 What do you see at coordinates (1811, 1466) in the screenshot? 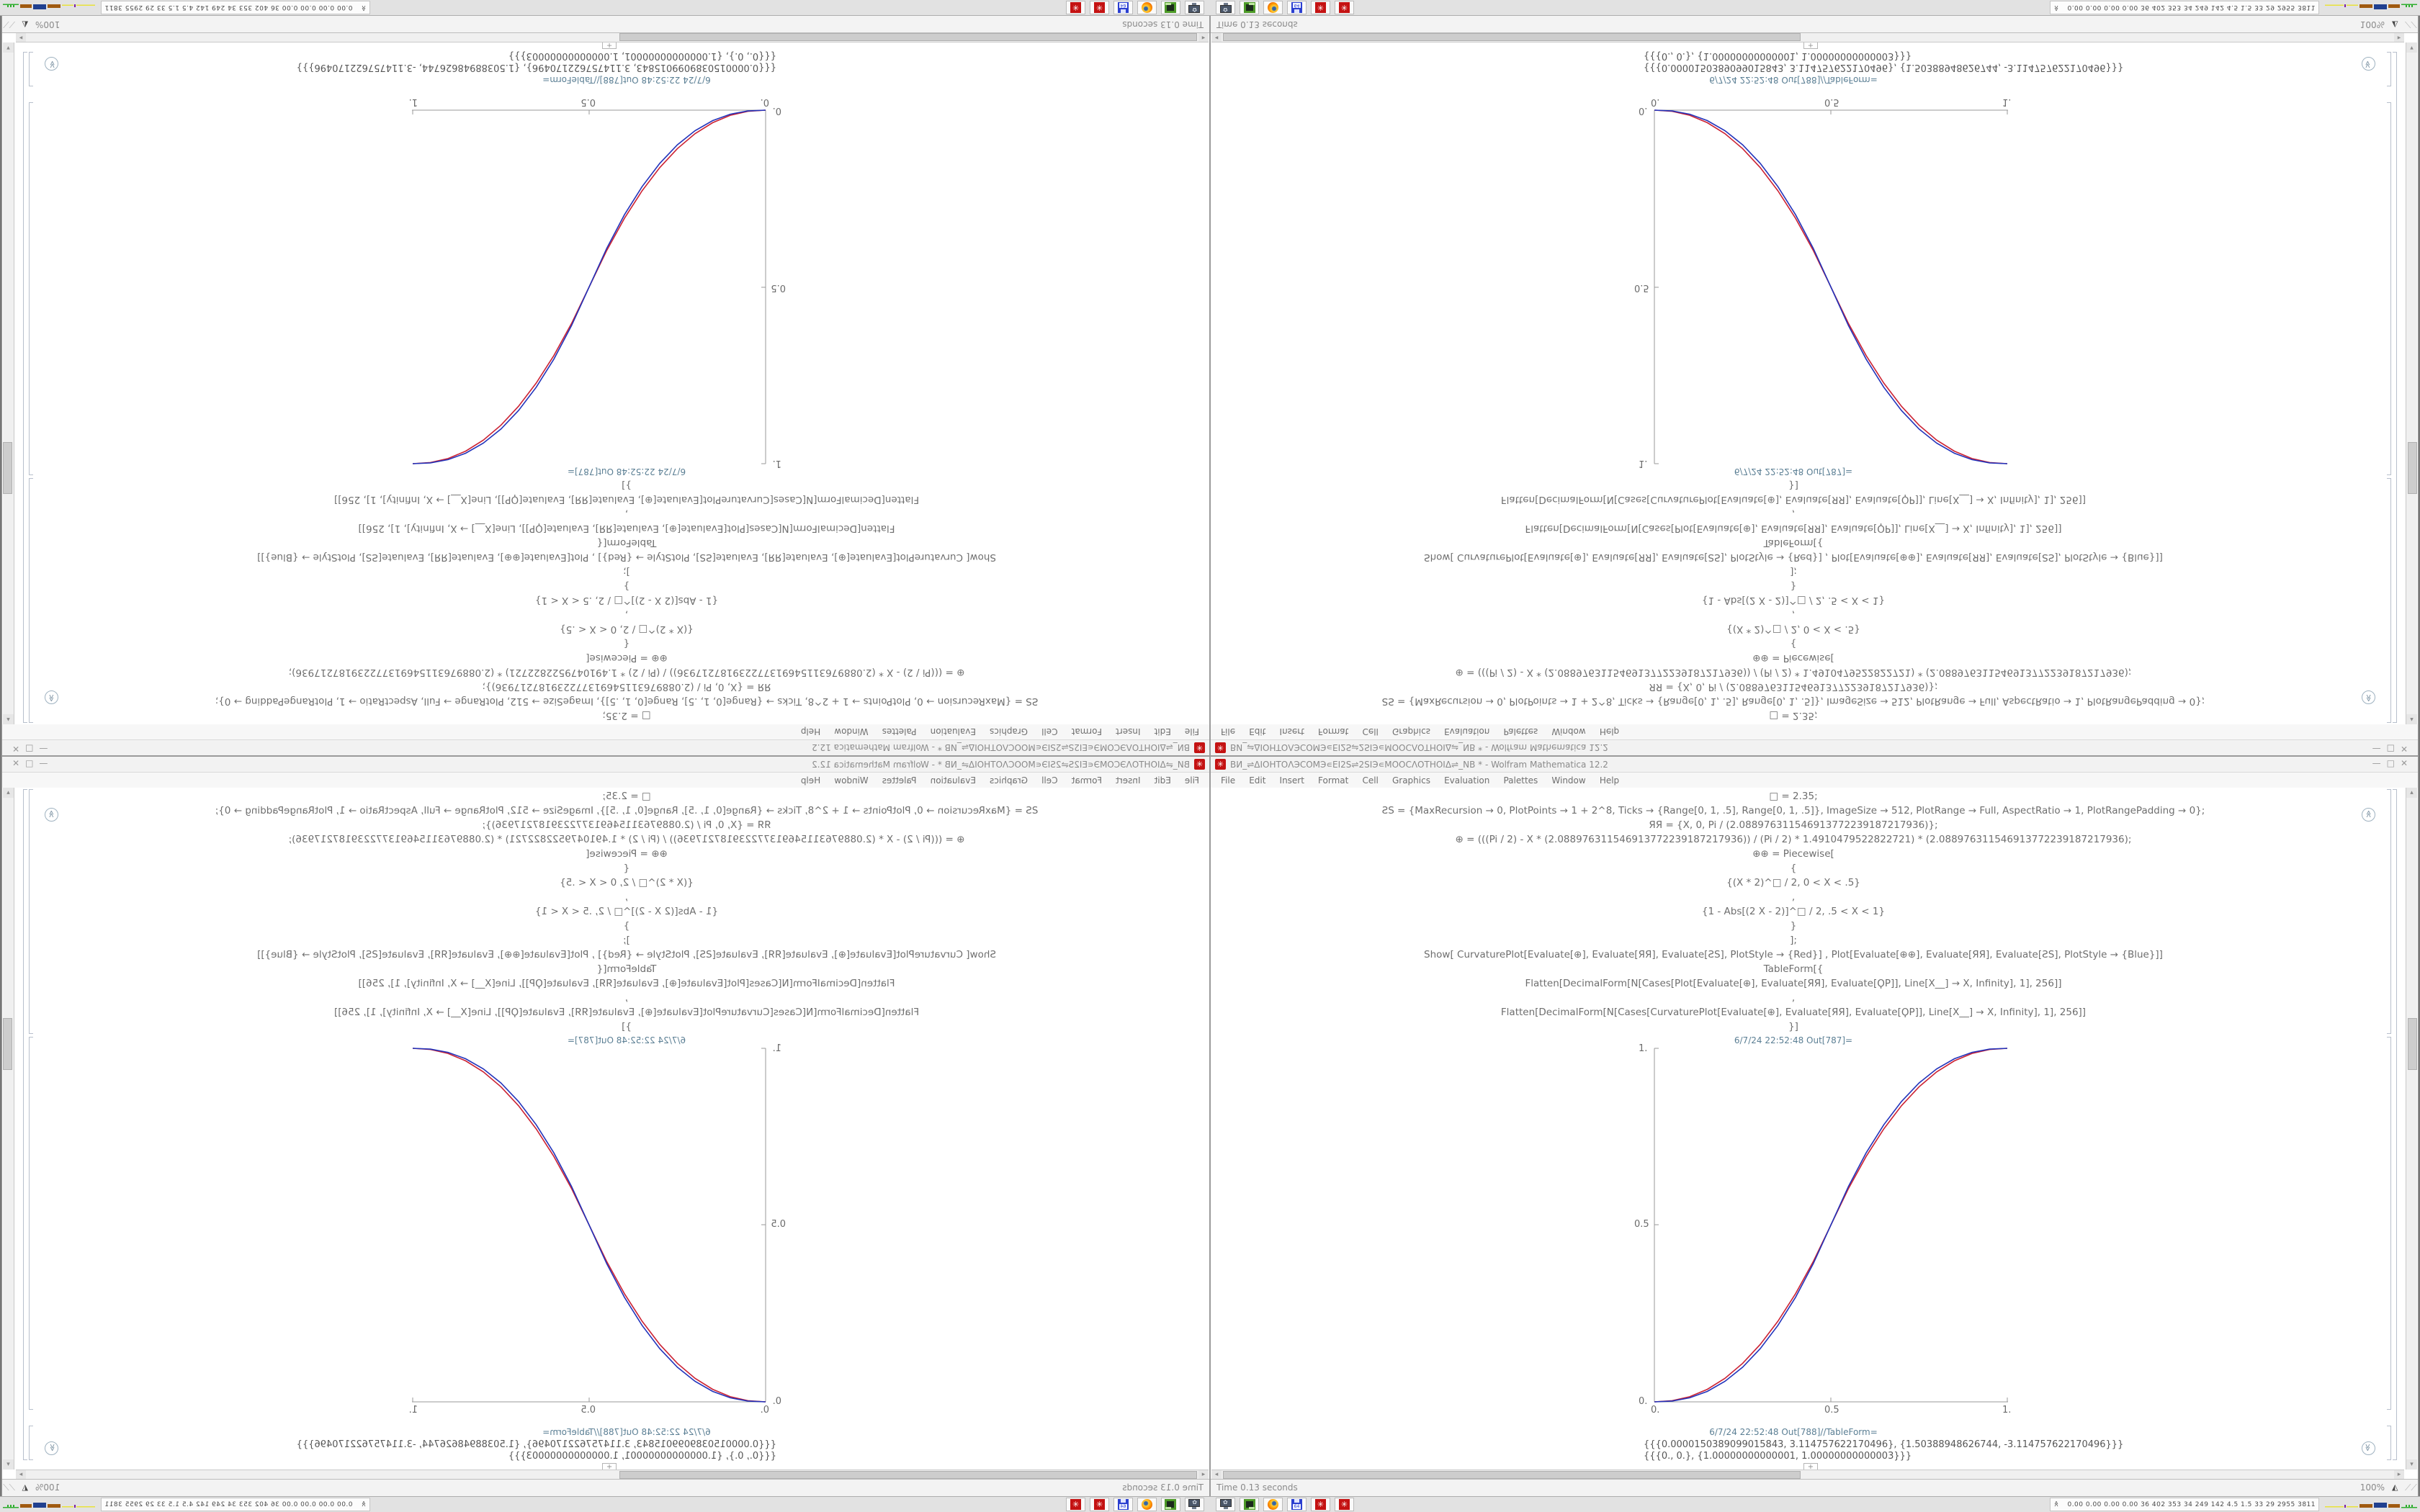
I see `cell-insert-plus-button: +` at bounding box center [1811, 1466].